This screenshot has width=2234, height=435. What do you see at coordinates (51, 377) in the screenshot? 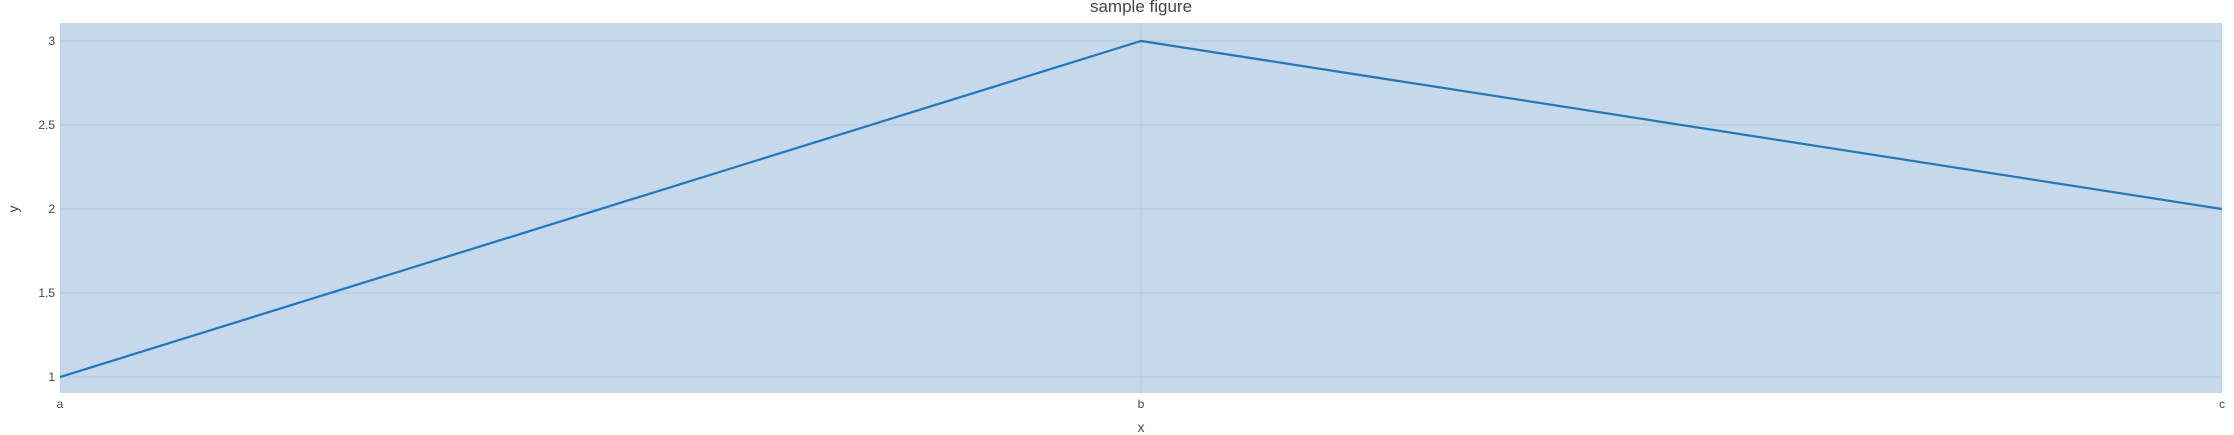
I see `y-tick-label: 1` at bounding box center [51, 377].